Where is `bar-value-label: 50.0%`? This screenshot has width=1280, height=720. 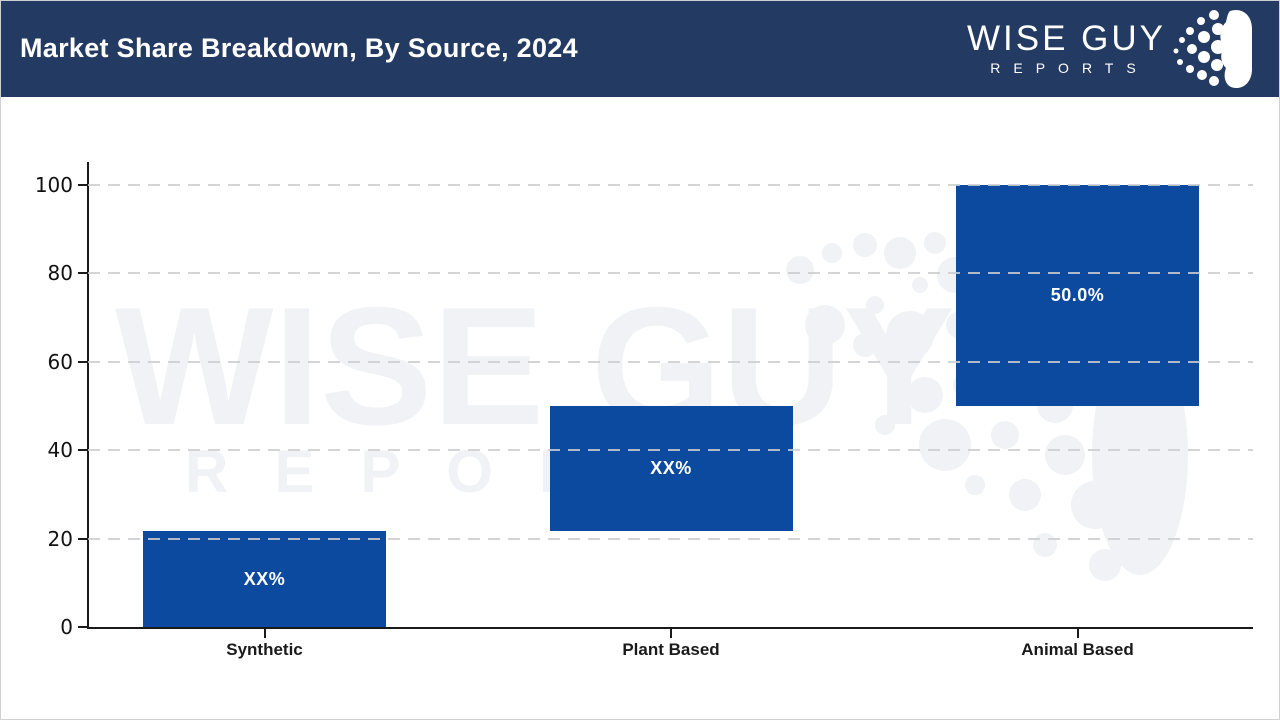 bar-value-label: 50.0% is located at coordinates (1077, 295).